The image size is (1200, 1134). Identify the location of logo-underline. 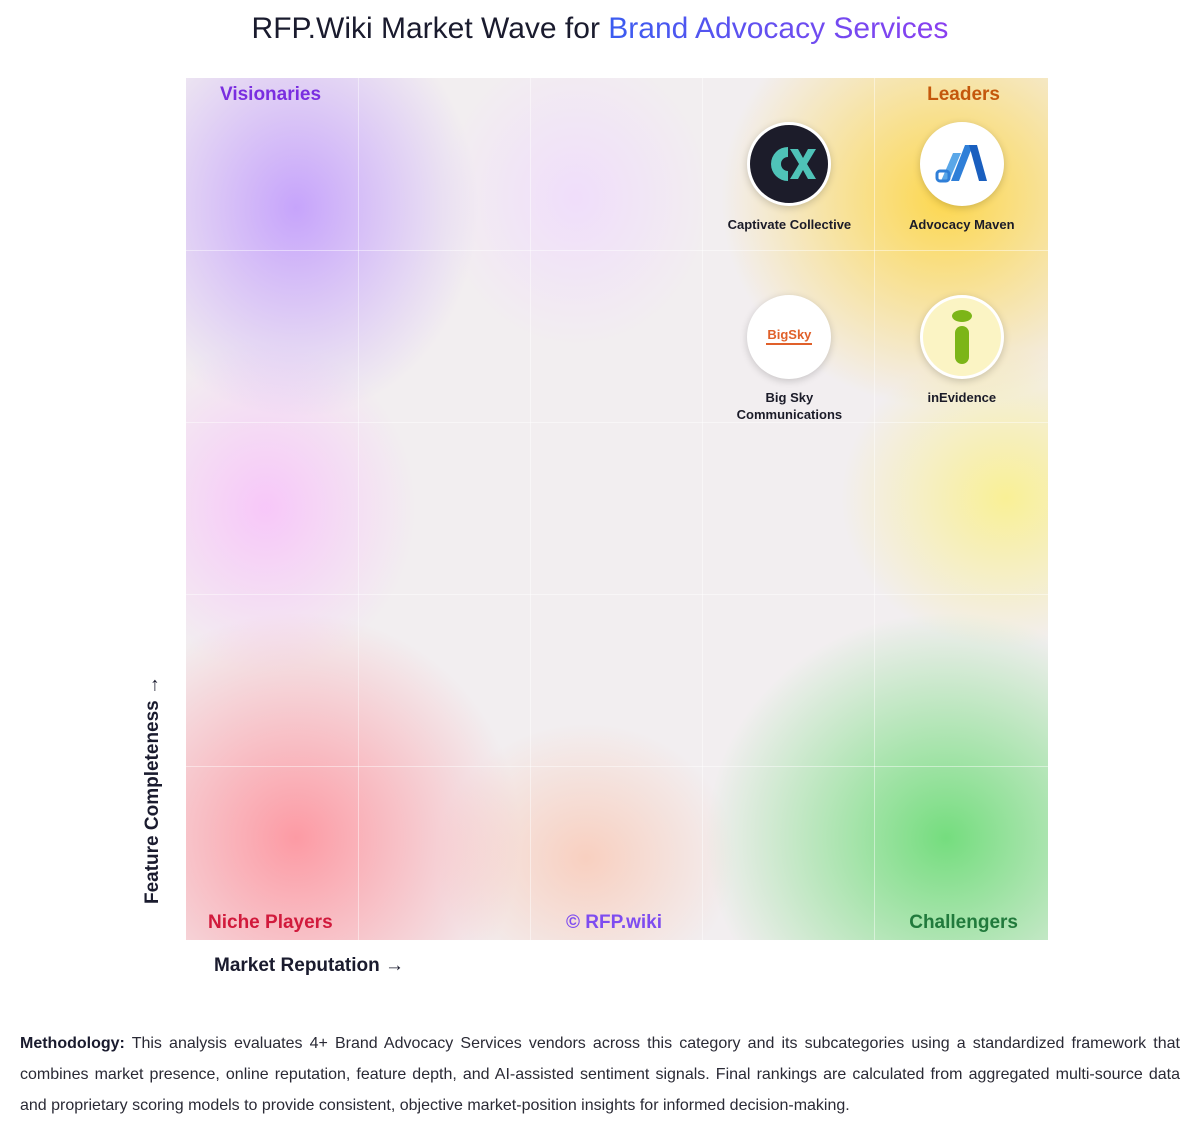
(789, 344).